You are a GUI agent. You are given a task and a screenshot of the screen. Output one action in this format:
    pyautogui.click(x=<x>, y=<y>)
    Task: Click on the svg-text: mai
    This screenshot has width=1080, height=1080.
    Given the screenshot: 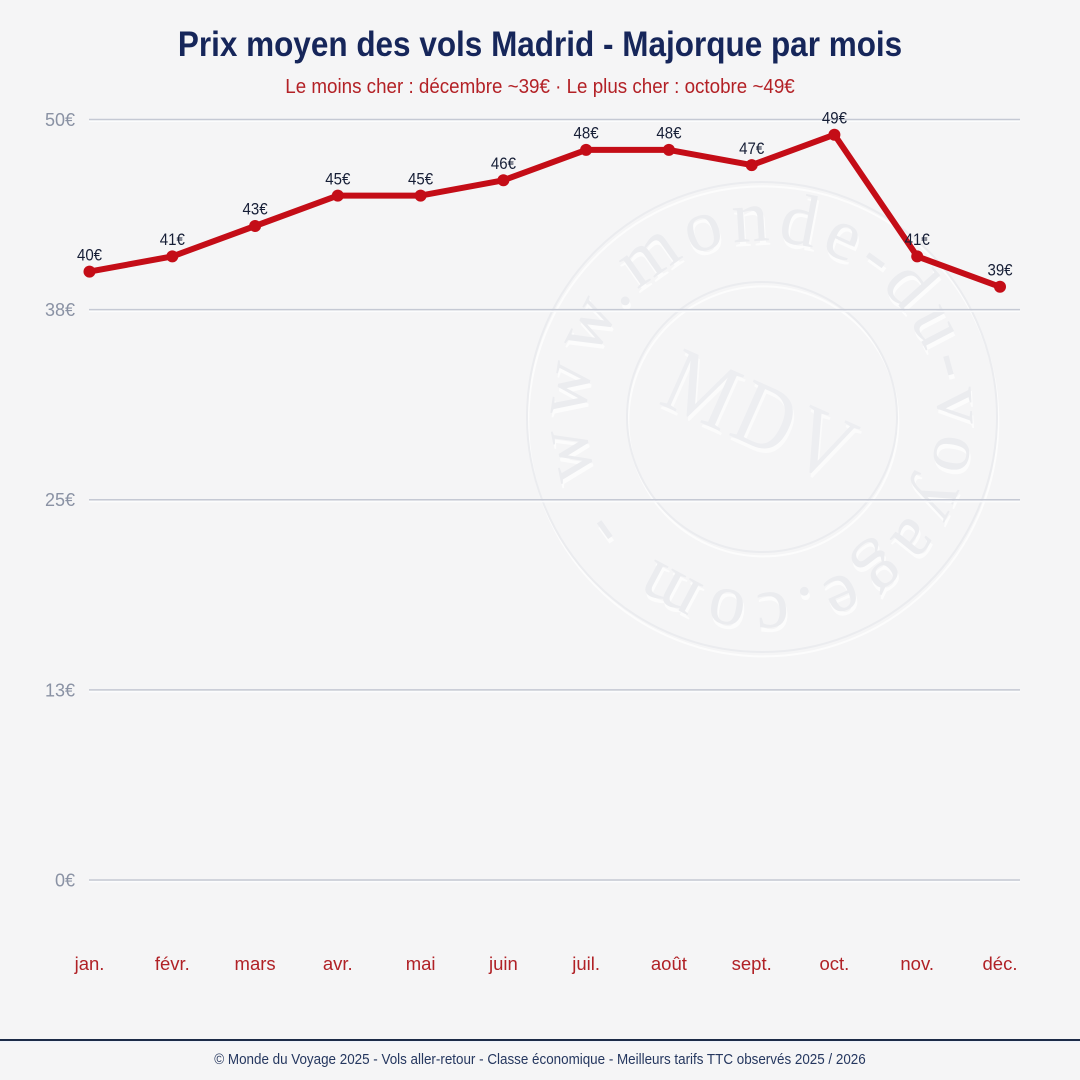 What is the action you would take?
    pyautogui.click(x=421, y=963)
    